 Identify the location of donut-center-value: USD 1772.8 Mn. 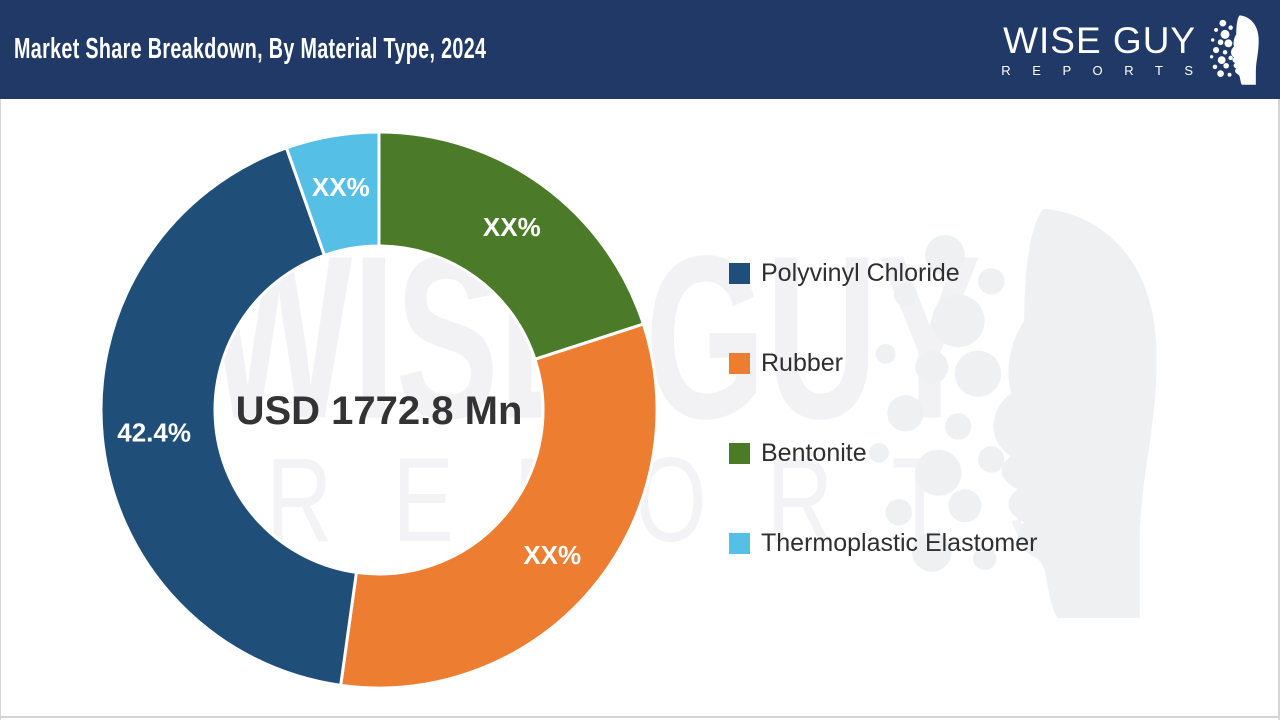
(379, 411).